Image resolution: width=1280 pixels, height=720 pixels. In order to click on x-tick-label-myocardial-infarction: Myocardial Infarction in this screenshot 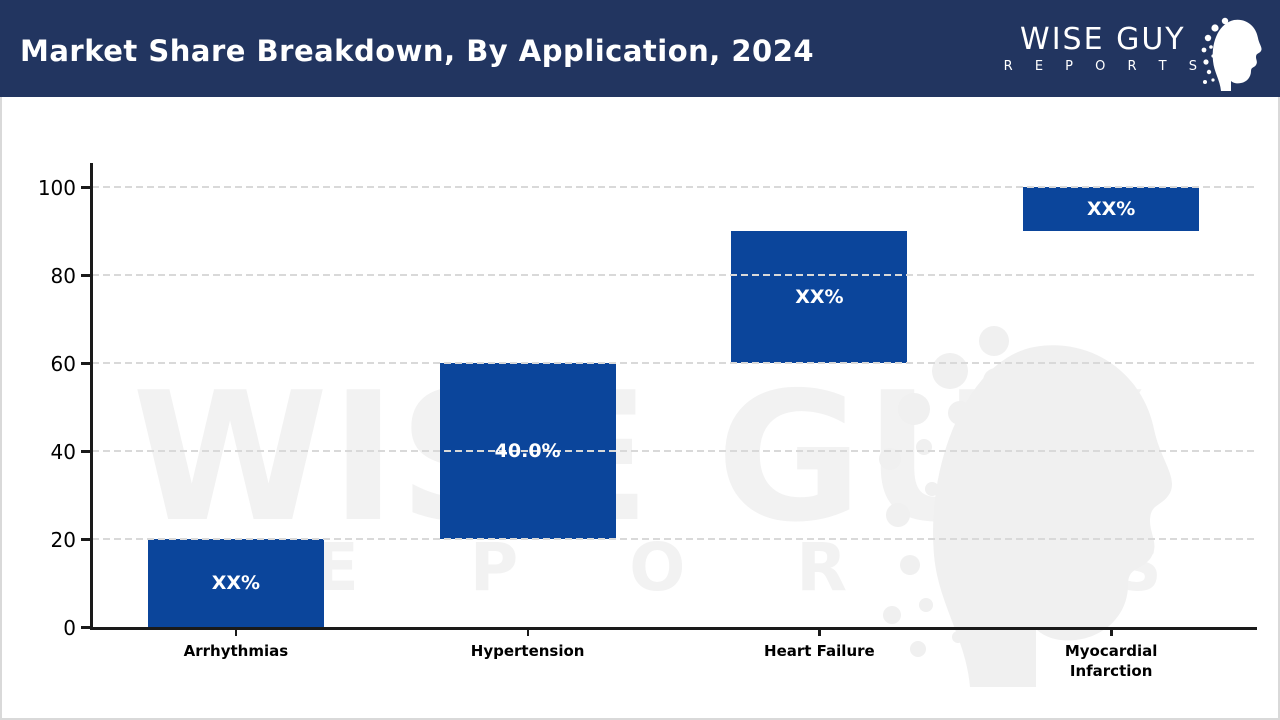, I will do `click(1111, 661)`.